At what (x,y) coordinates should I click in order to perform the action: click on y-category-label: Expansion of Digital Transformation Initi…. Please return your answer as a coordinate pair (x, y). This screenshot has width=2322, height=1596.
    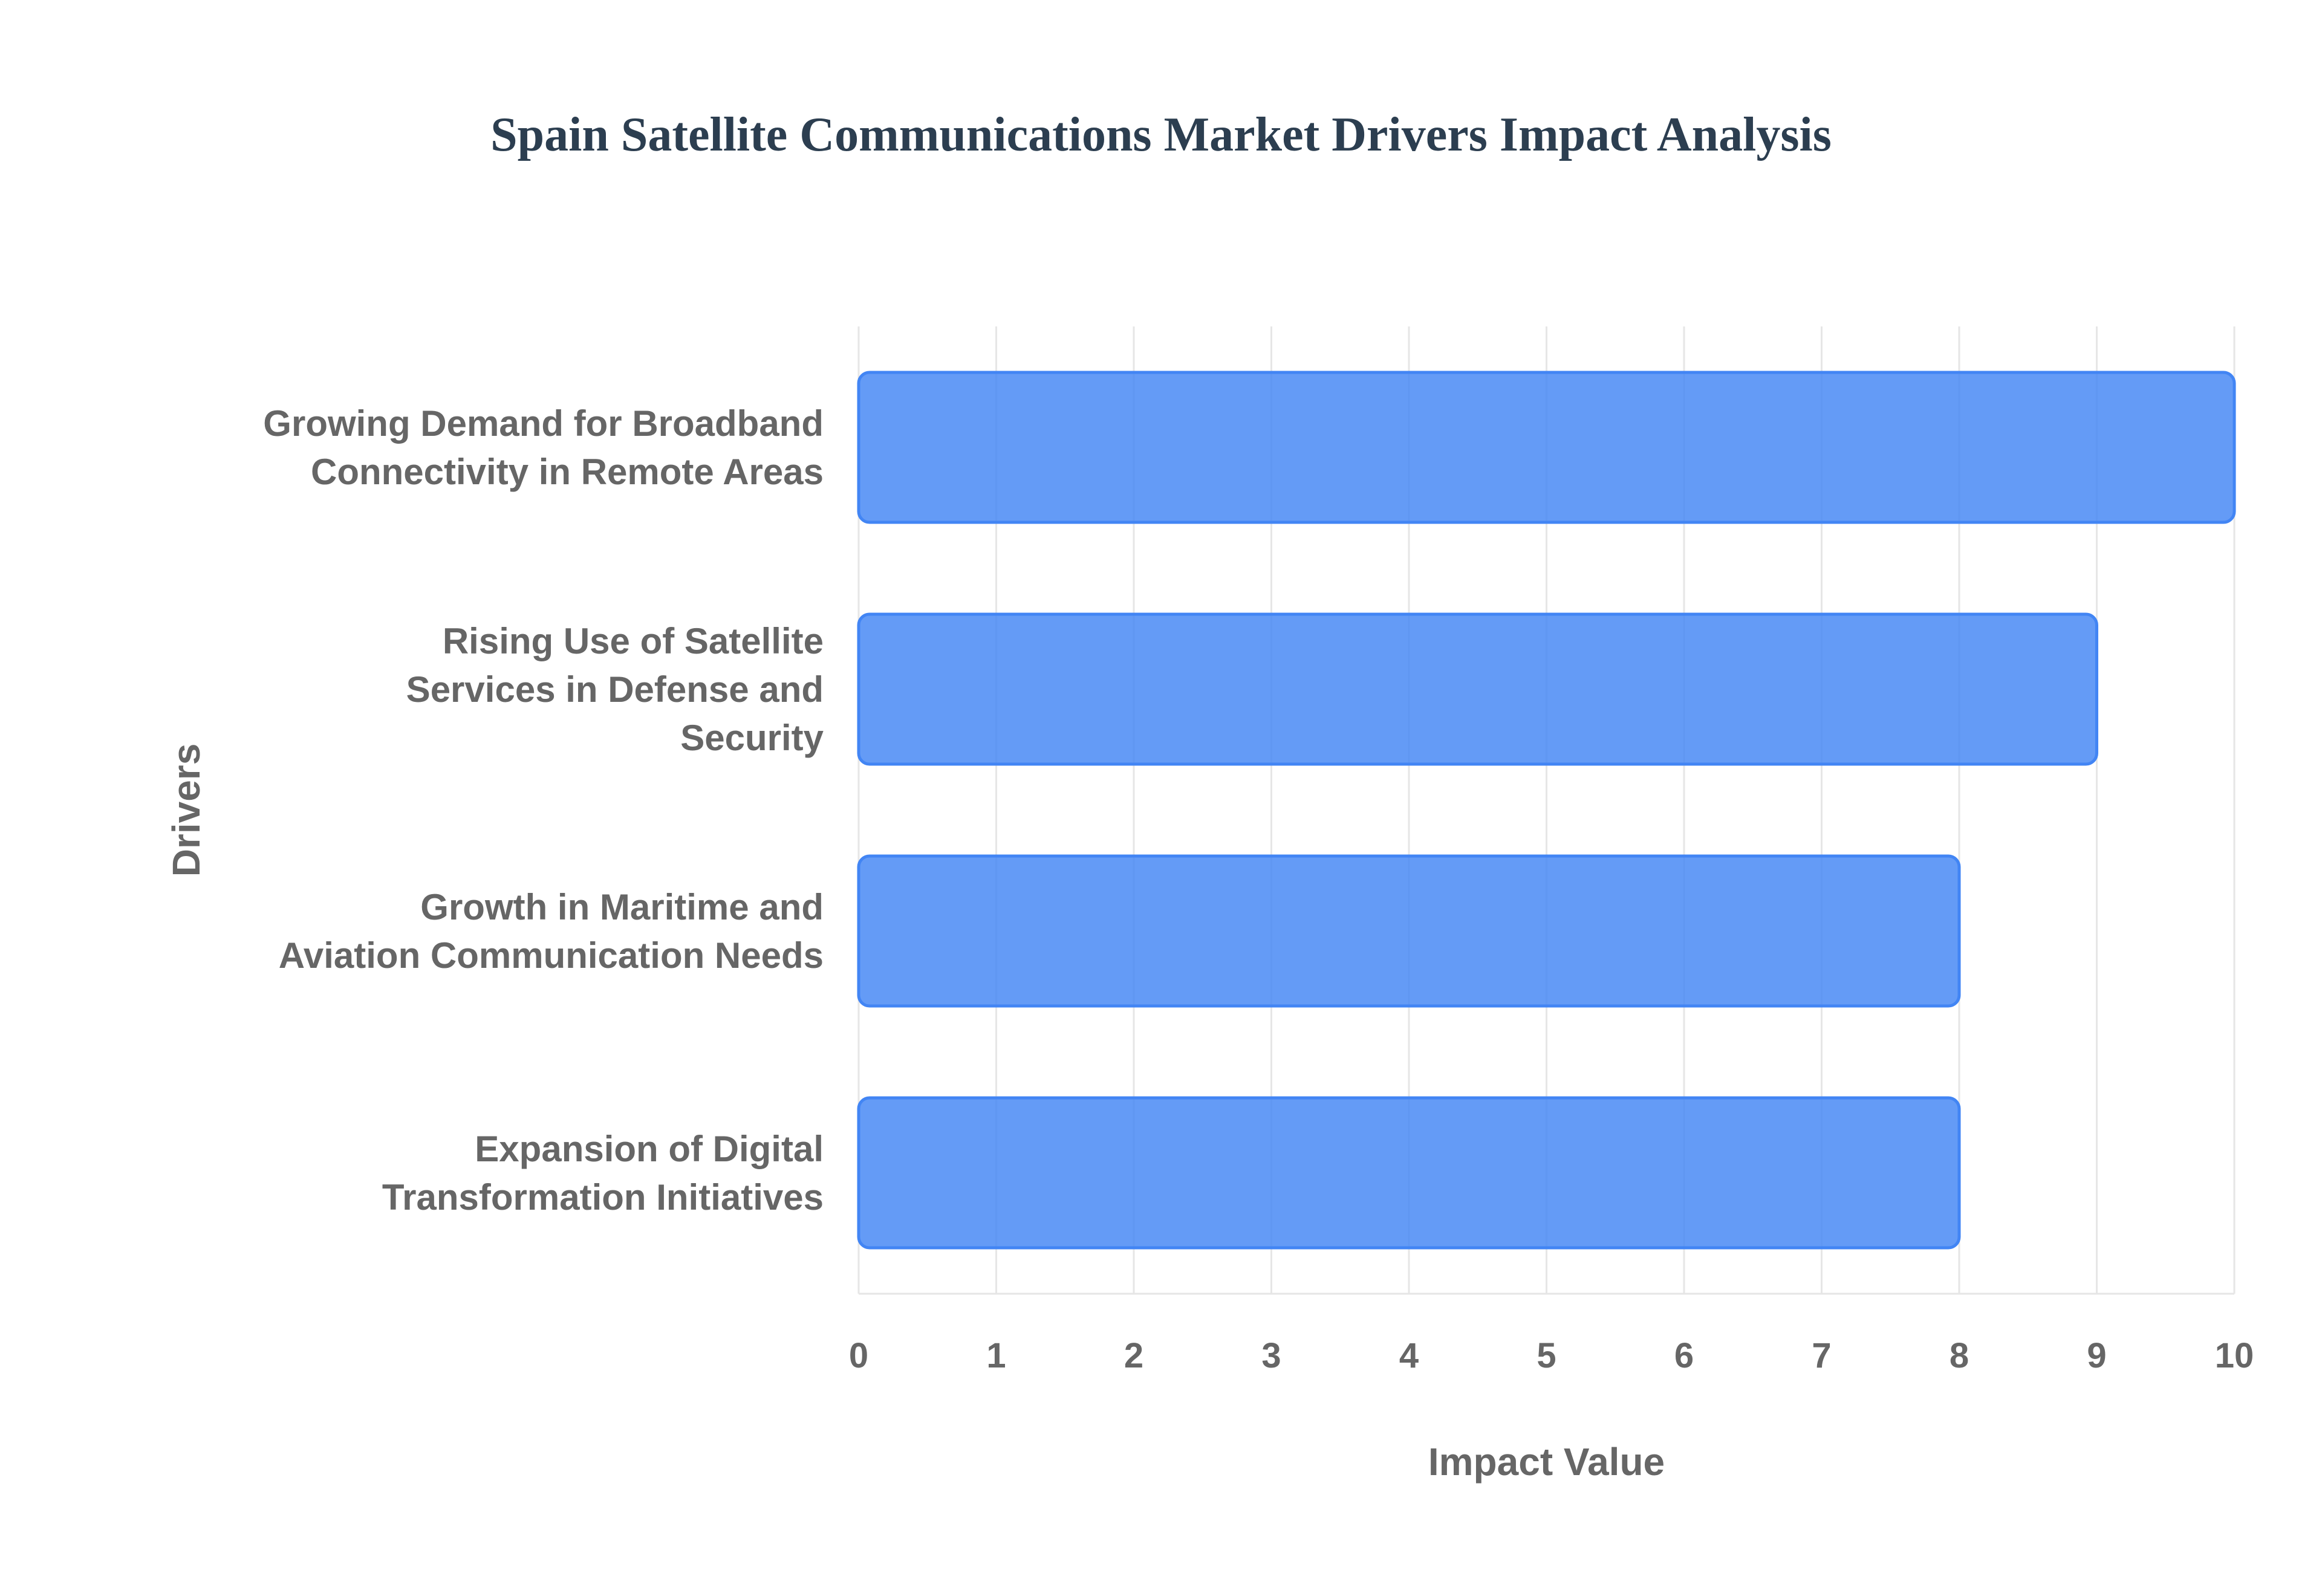
    Looking at the image, I should click on (603, 1173).